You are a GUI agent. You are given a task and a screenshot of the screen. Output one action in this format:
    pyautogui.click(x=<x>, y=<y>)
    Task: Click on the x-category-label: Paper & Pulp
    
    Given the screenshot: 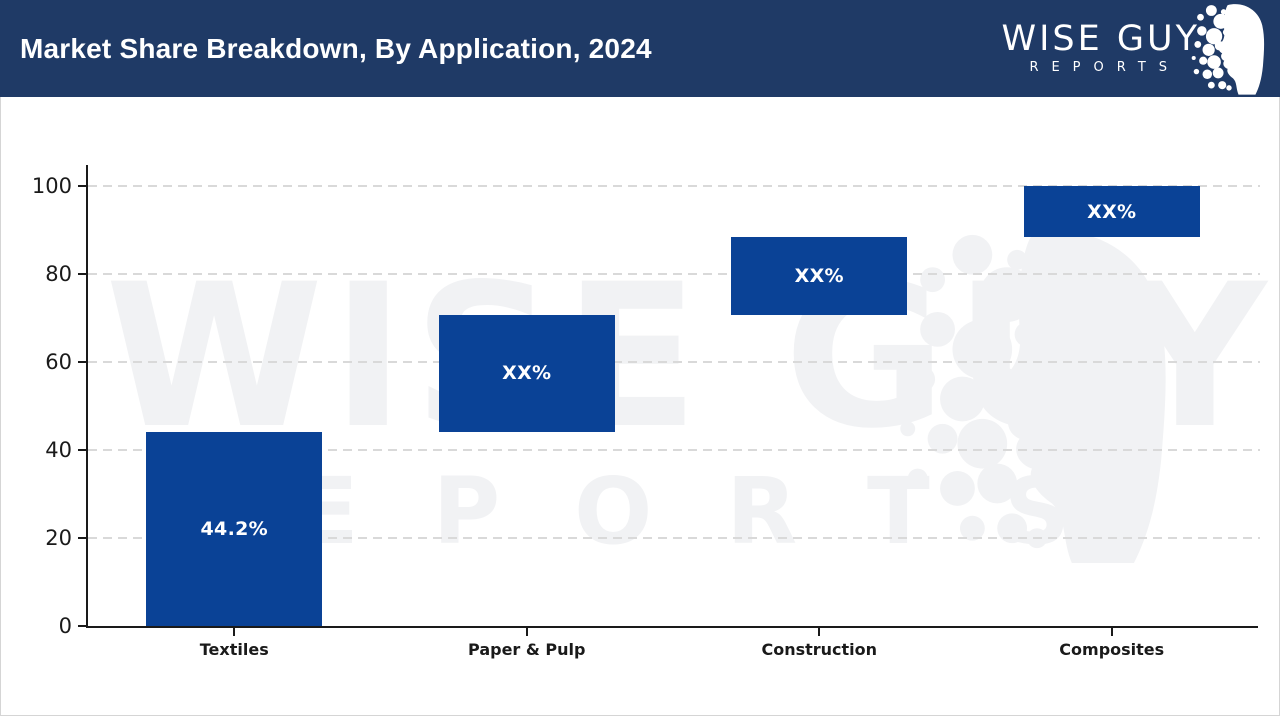 What is the action you would take?
    pyautogui.click(x=527, y=649)
    